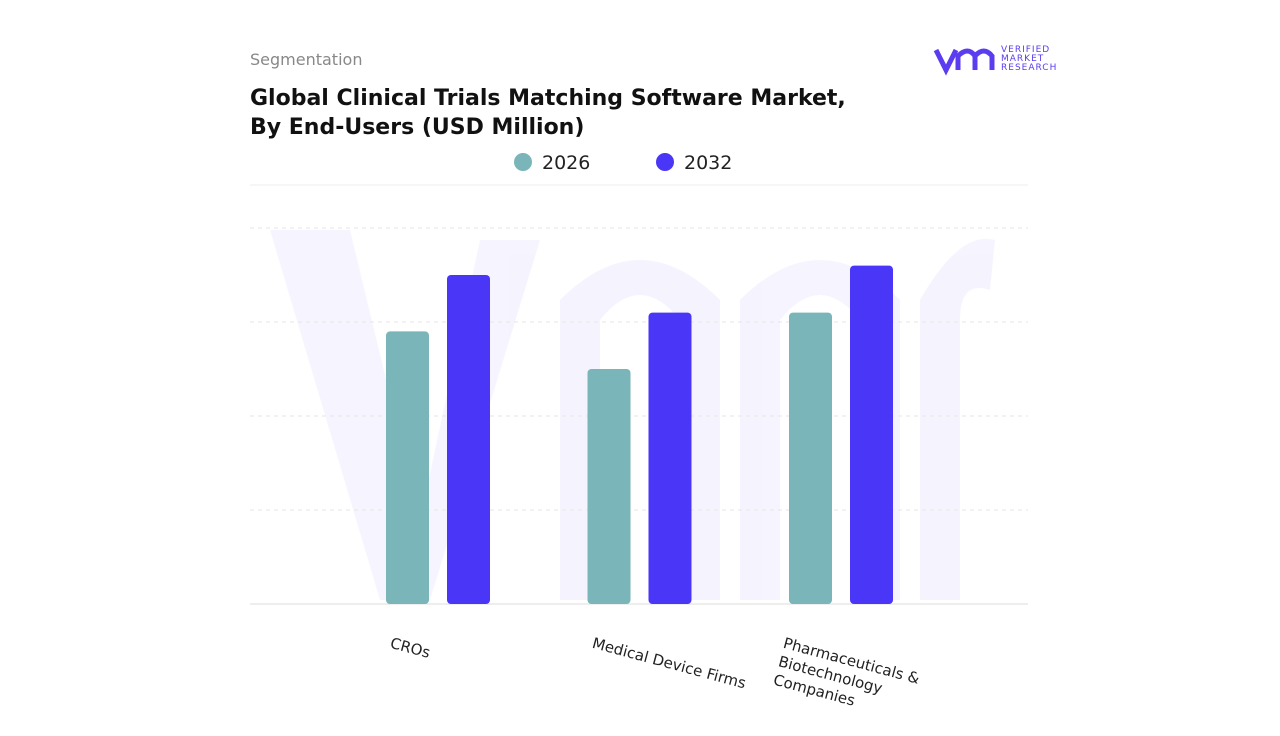 This screenshot has width=1280, height=736. What do you see at coordinates (708, 163) in the screenshot?
I see `legend-label: 2032` at bounding box center [708, 163].